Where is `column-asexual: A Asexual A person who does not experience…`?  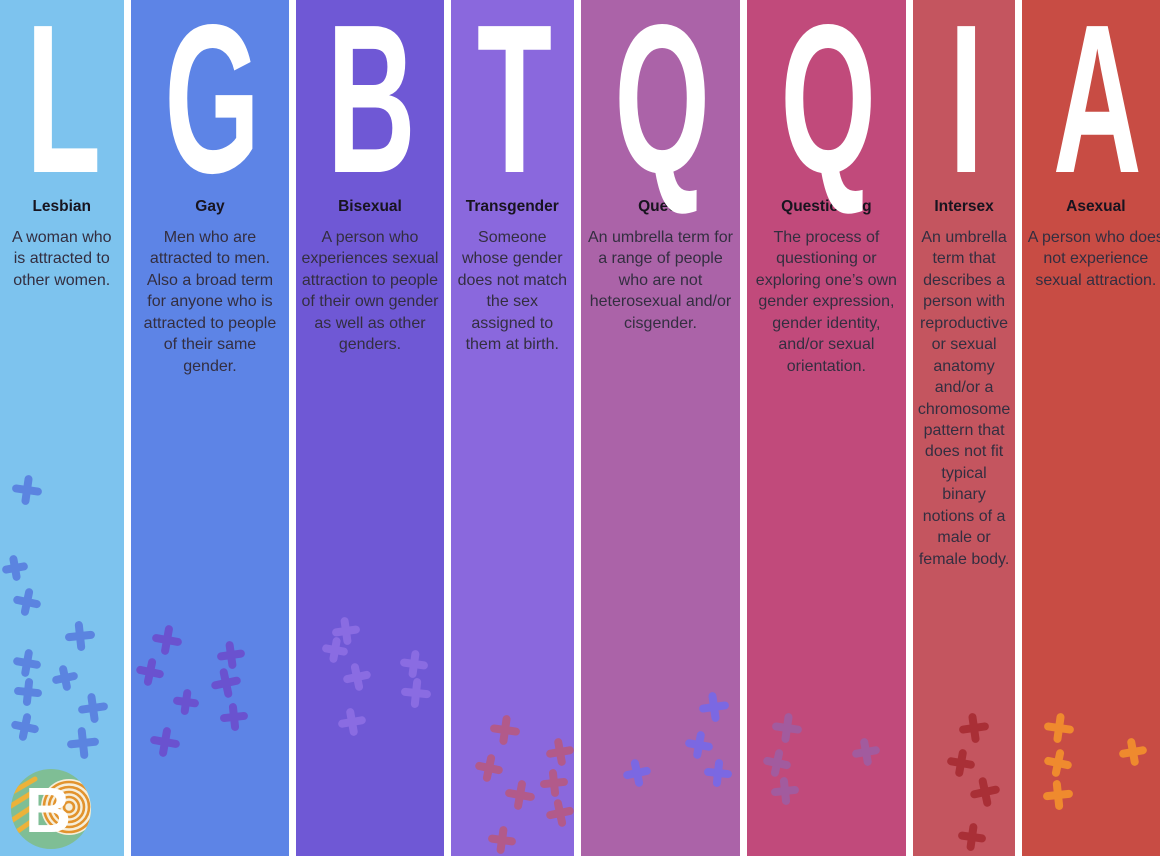
column-asexual: A Asexual A person who does not experience… is located at coordinates (1091, 428).